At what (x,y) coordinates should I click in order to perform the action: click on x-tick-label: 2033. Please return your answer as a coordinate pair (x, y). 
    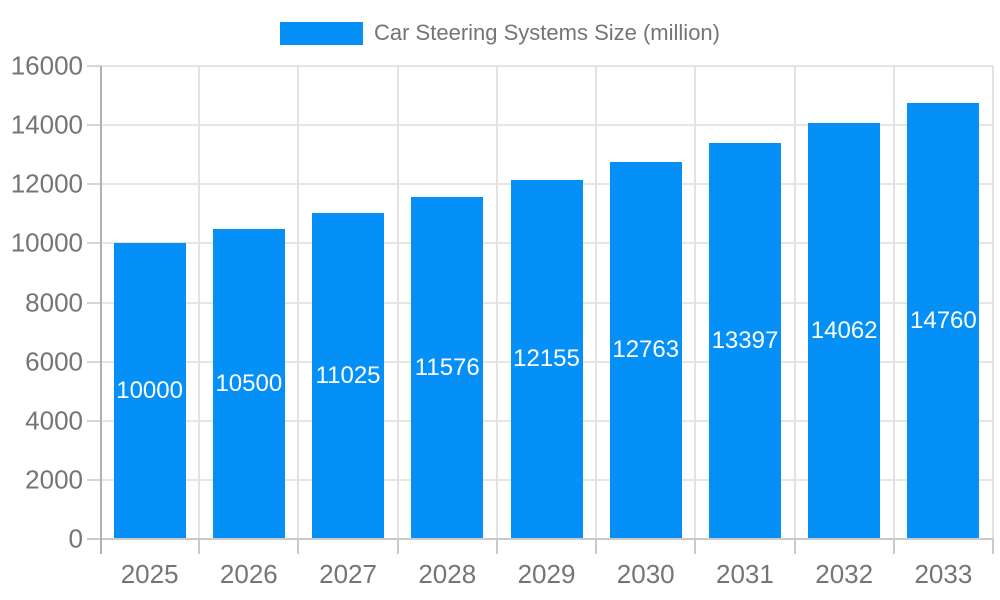
    Looking at the image, I should click on (943, 574).